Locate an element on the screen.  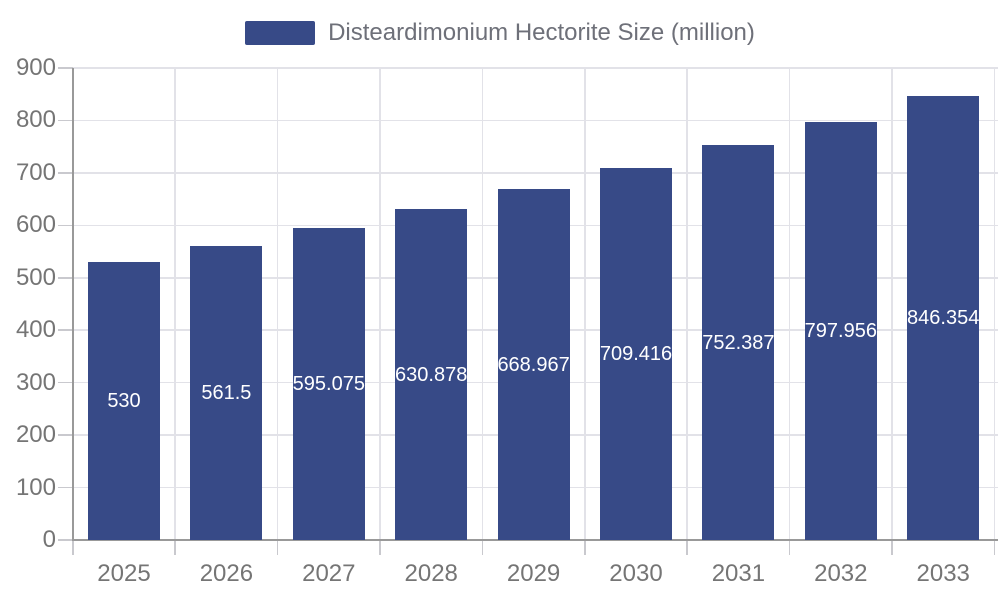
y-axis-line is located at coordinates (72, 304).